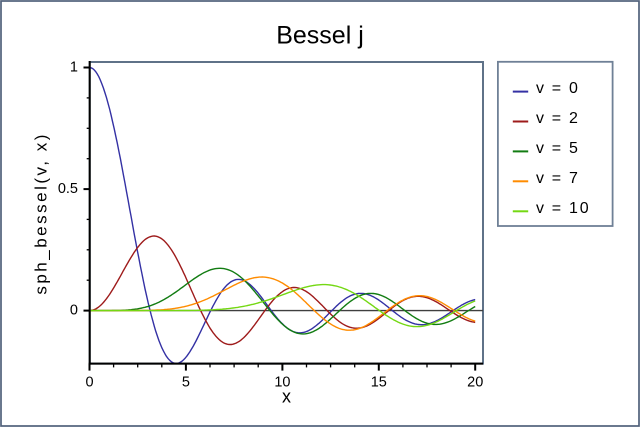 This screenshot has height=427, width=640. I want to click on svg-text: 15, so click(379, 383).